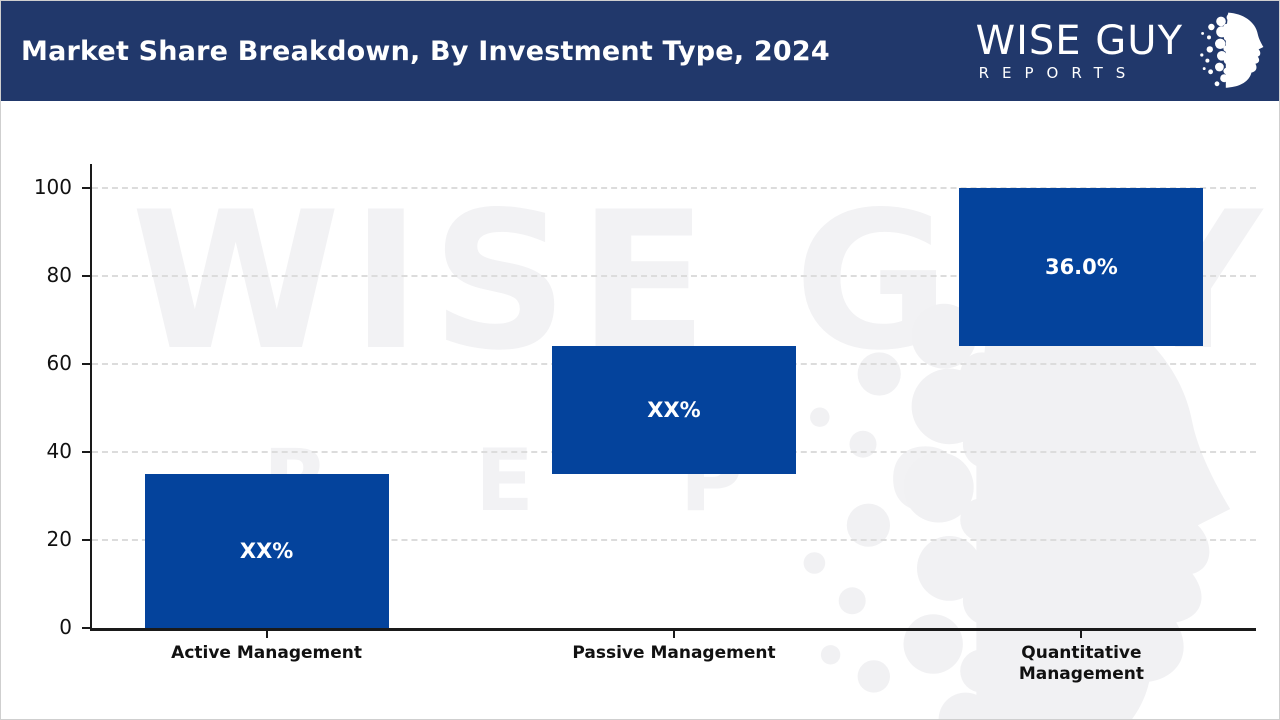 The width and height of the screenshot is (1280, 720). I want to click on bar-1: XX%, so click(266, 551).